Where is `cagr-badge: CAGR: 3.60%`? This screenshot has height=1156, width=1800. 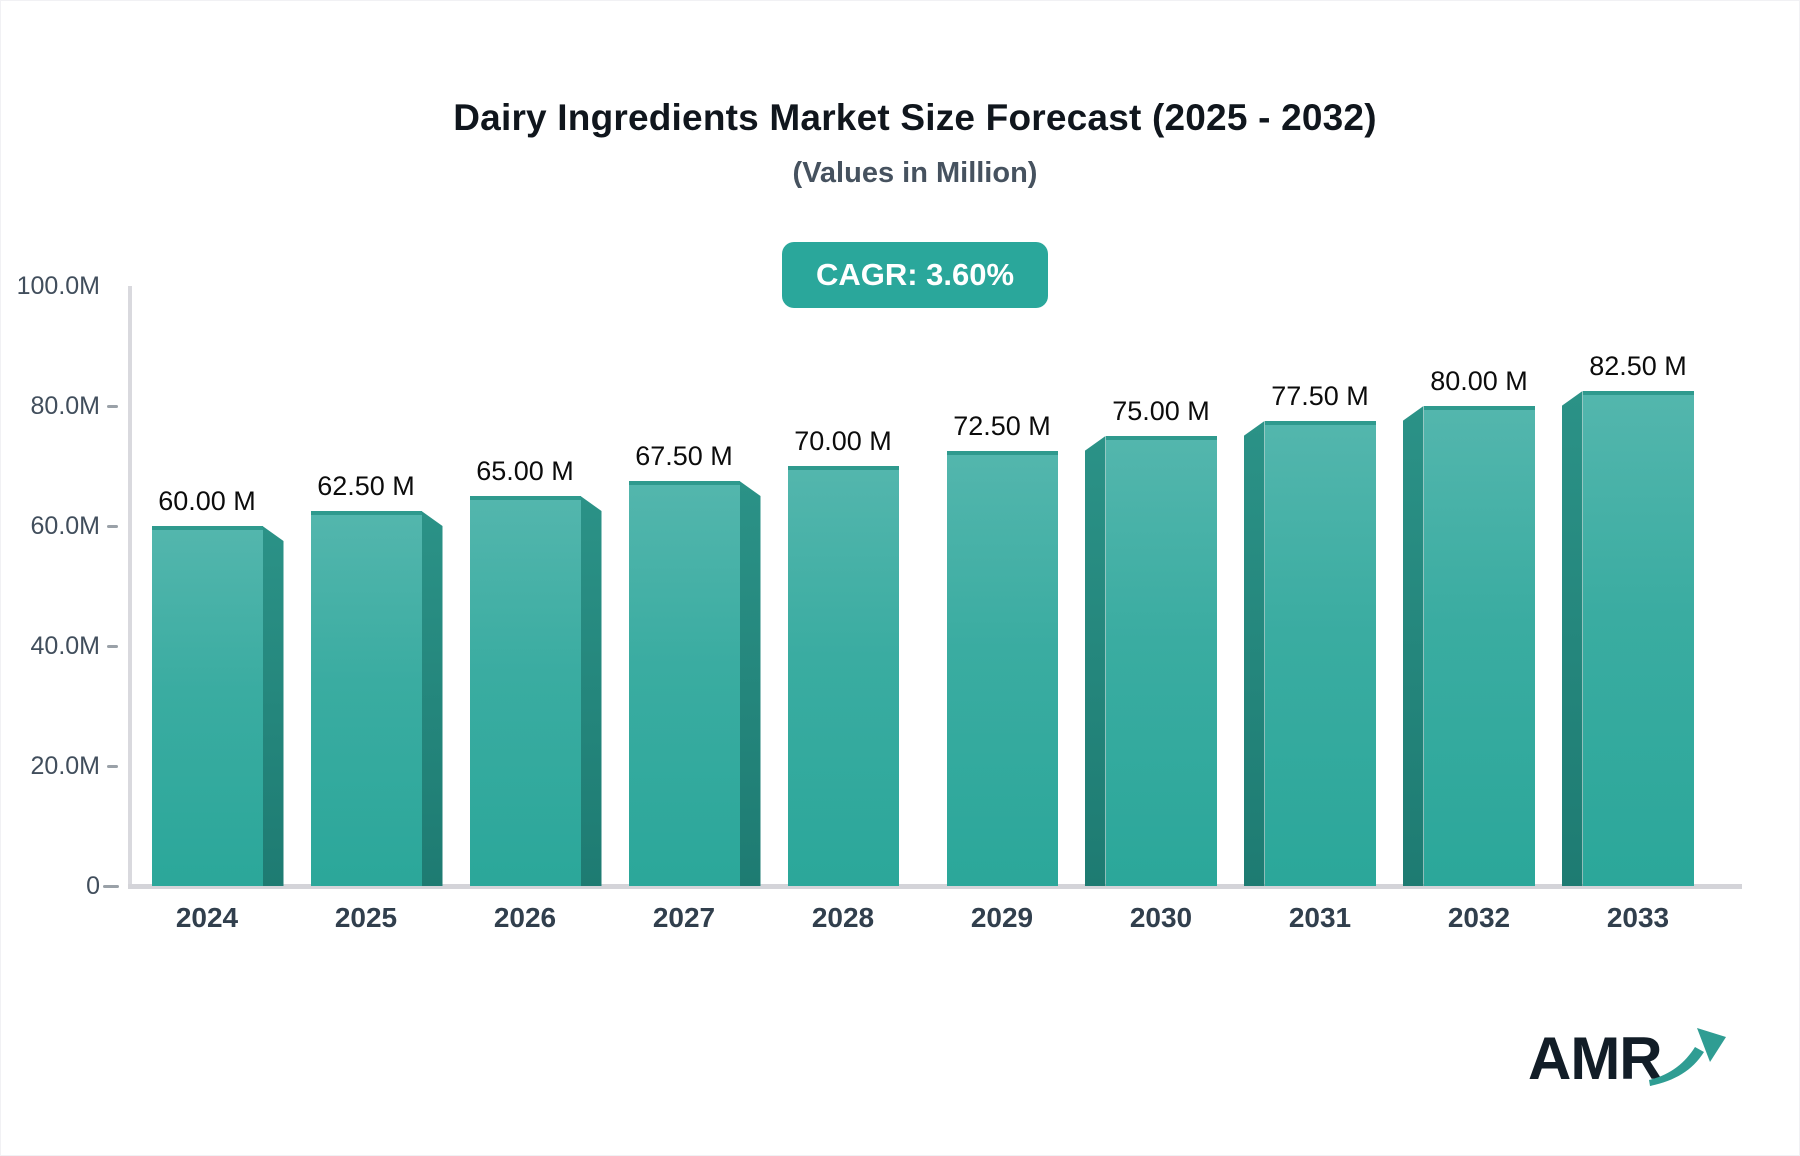
cagr-badge: CAGR: 3.60% is located at coordinates (915, 275).